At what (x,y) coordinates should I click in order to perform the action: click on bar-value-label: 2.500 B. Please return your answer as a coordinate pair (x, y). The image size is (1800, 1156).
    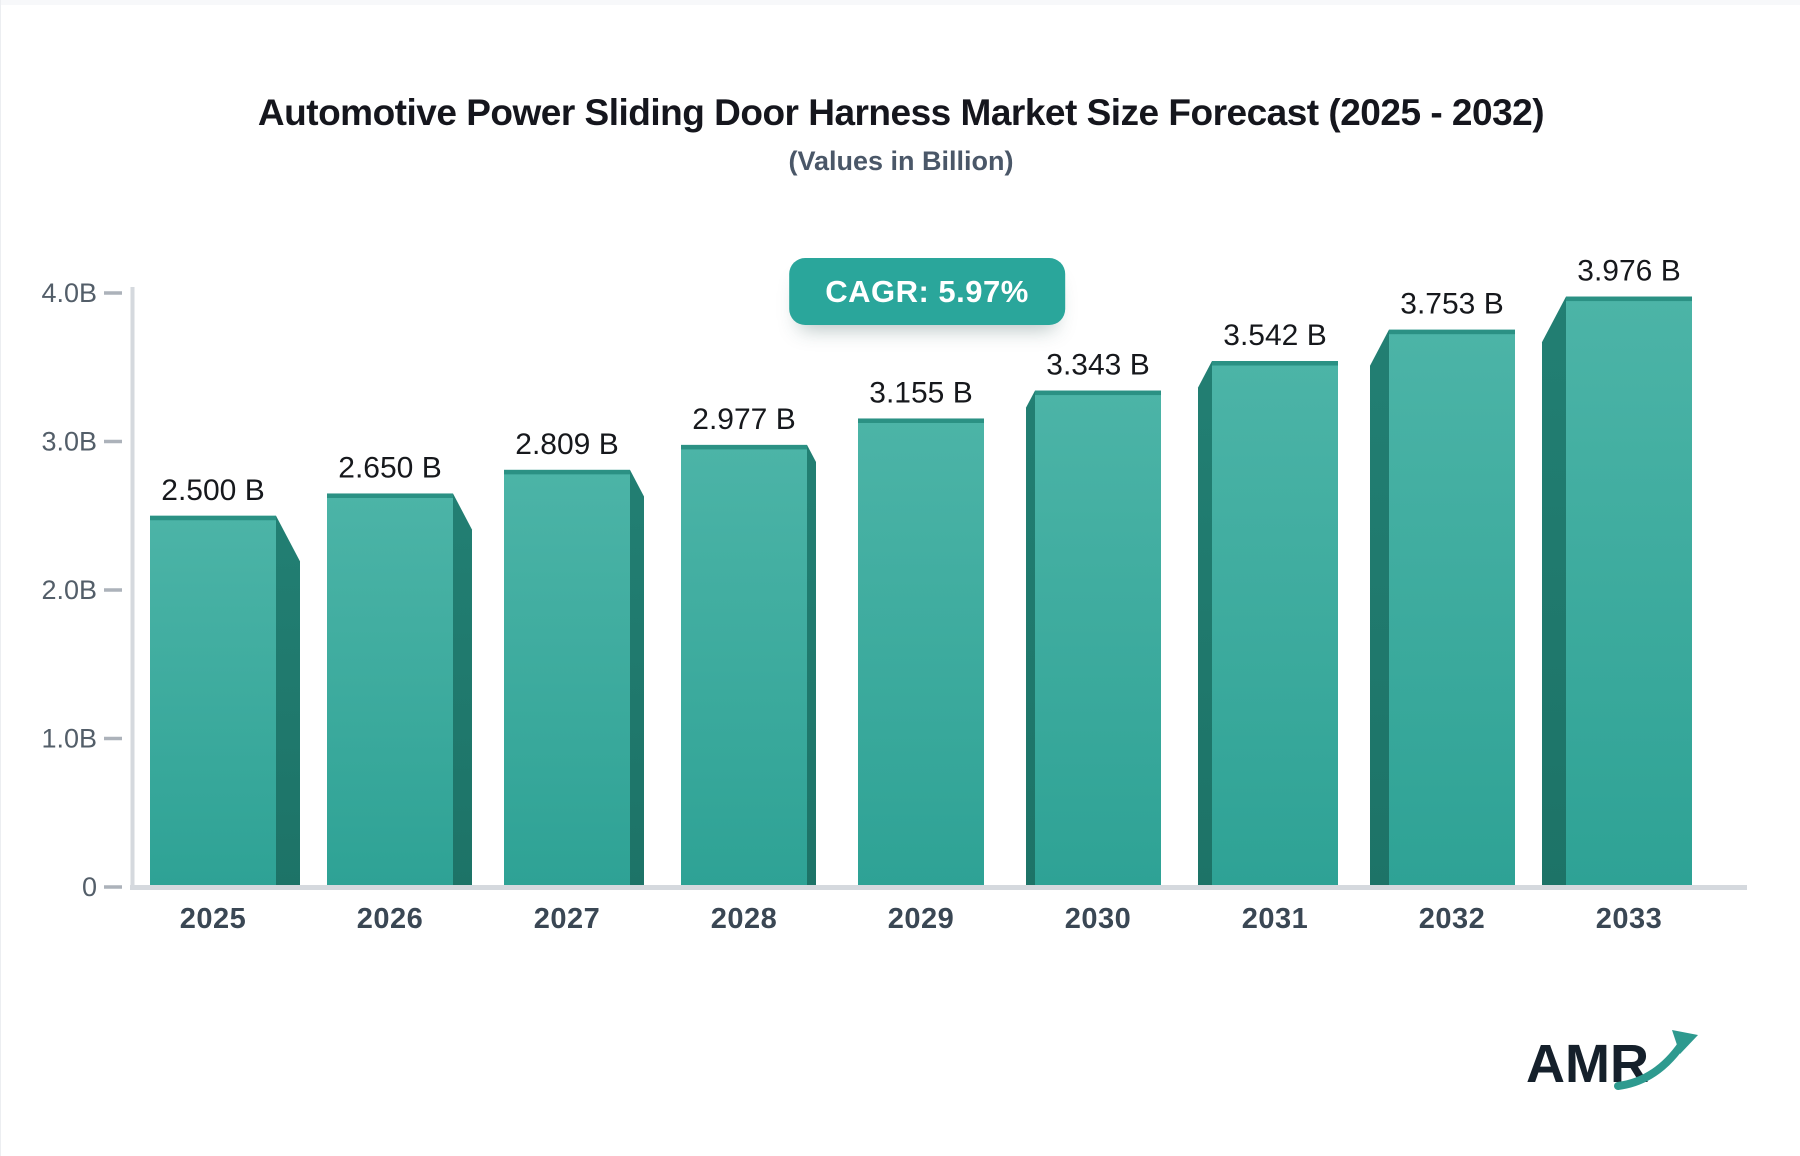
    Looking at the image, I should click on (212, 490).